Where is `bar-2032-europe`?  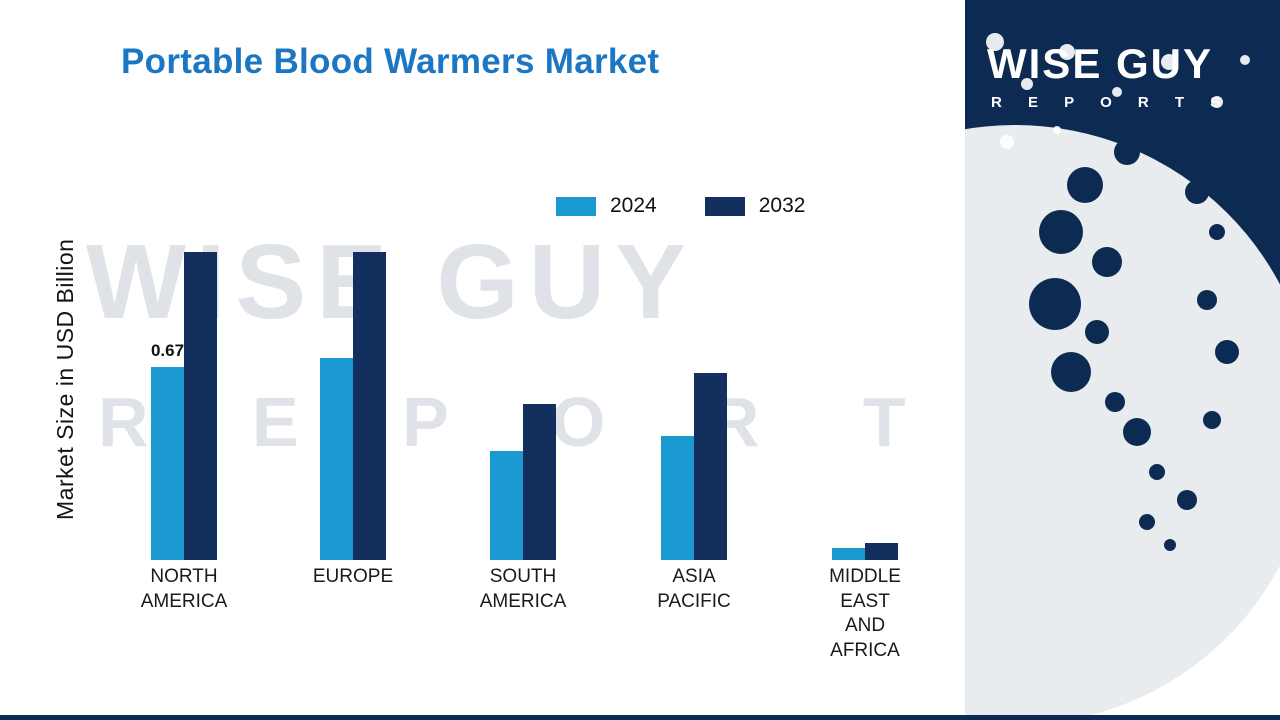
bar-2032-europe is located at coordinates (369, 406).